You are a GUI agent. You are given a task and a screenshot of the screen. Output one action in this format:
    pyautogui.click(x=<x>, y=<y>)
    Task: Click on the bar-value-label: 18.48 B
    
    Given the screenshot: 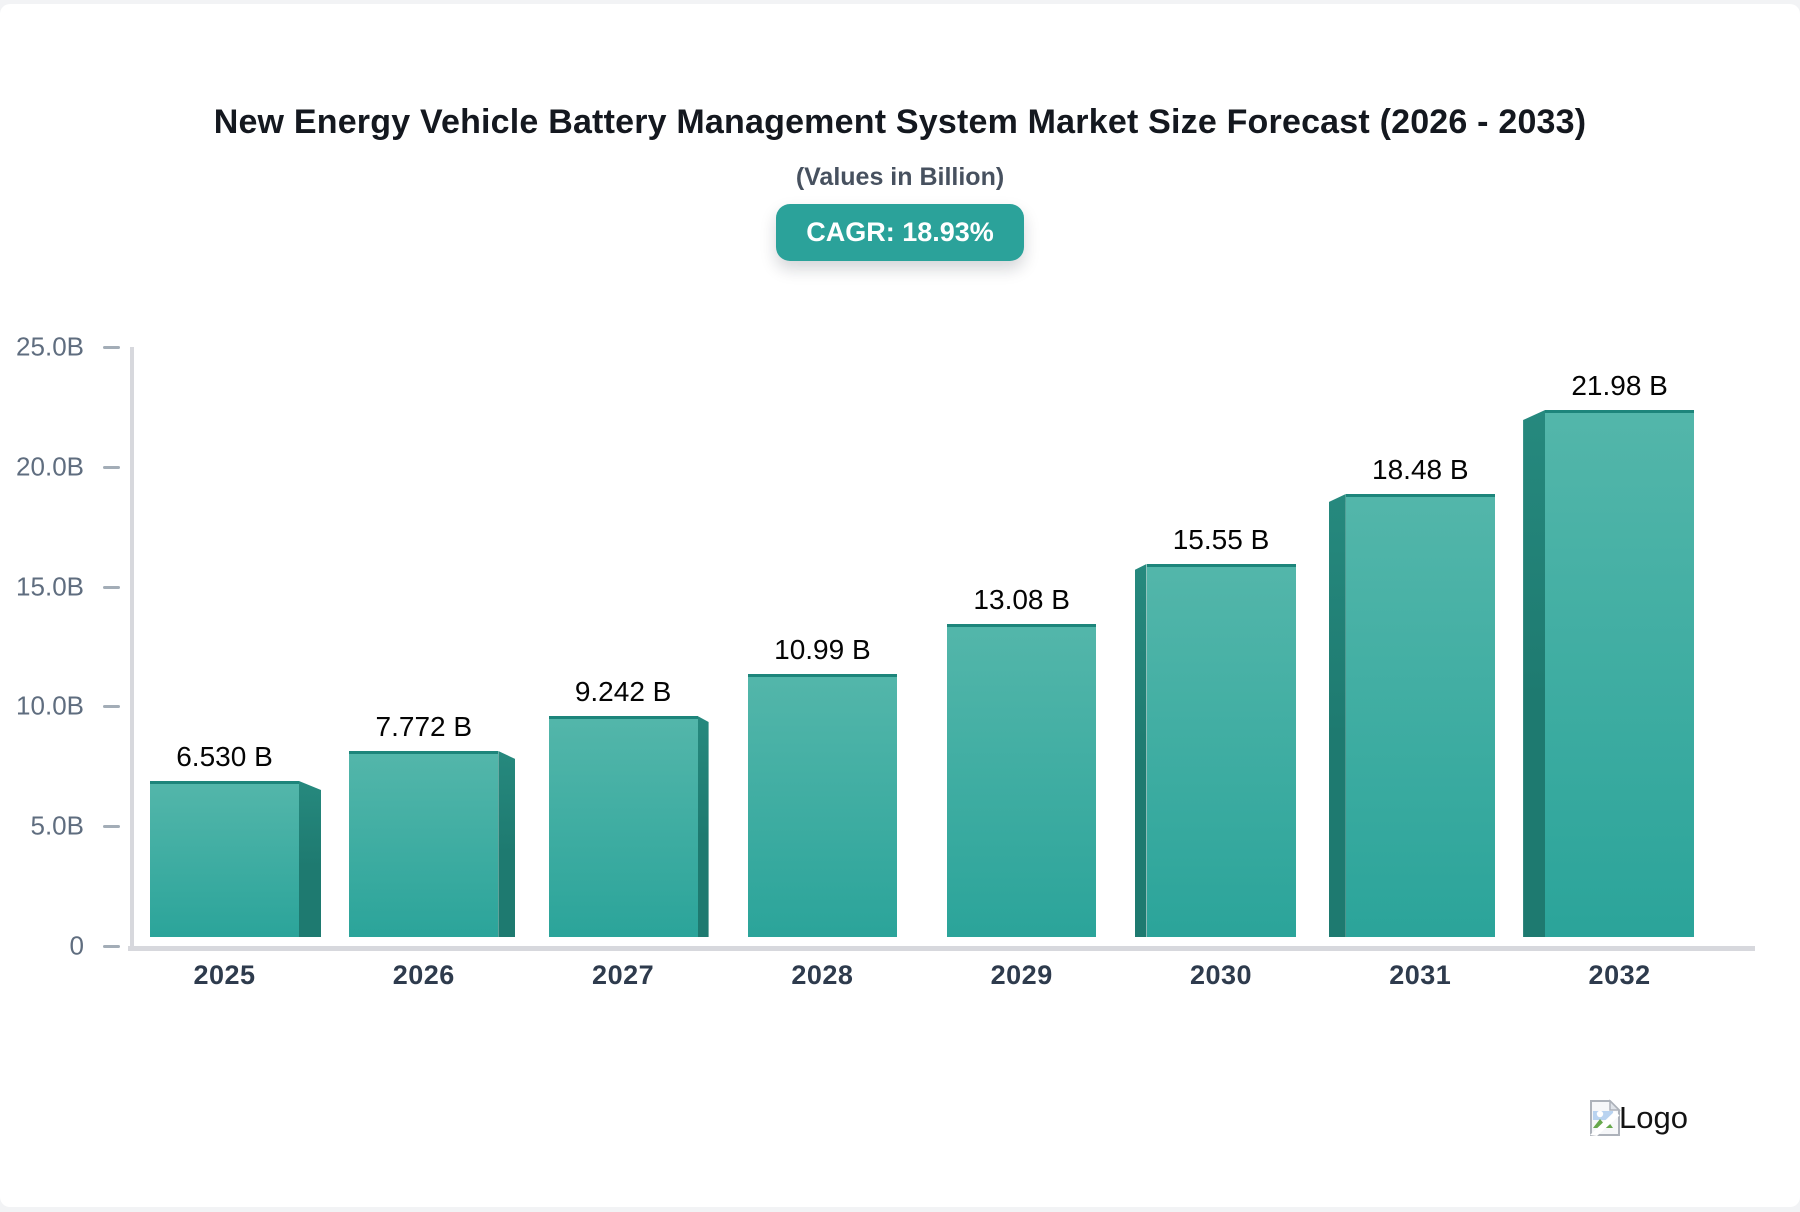 What is the action you would take?
    pyautogui.click(x=1420, y=469)
    